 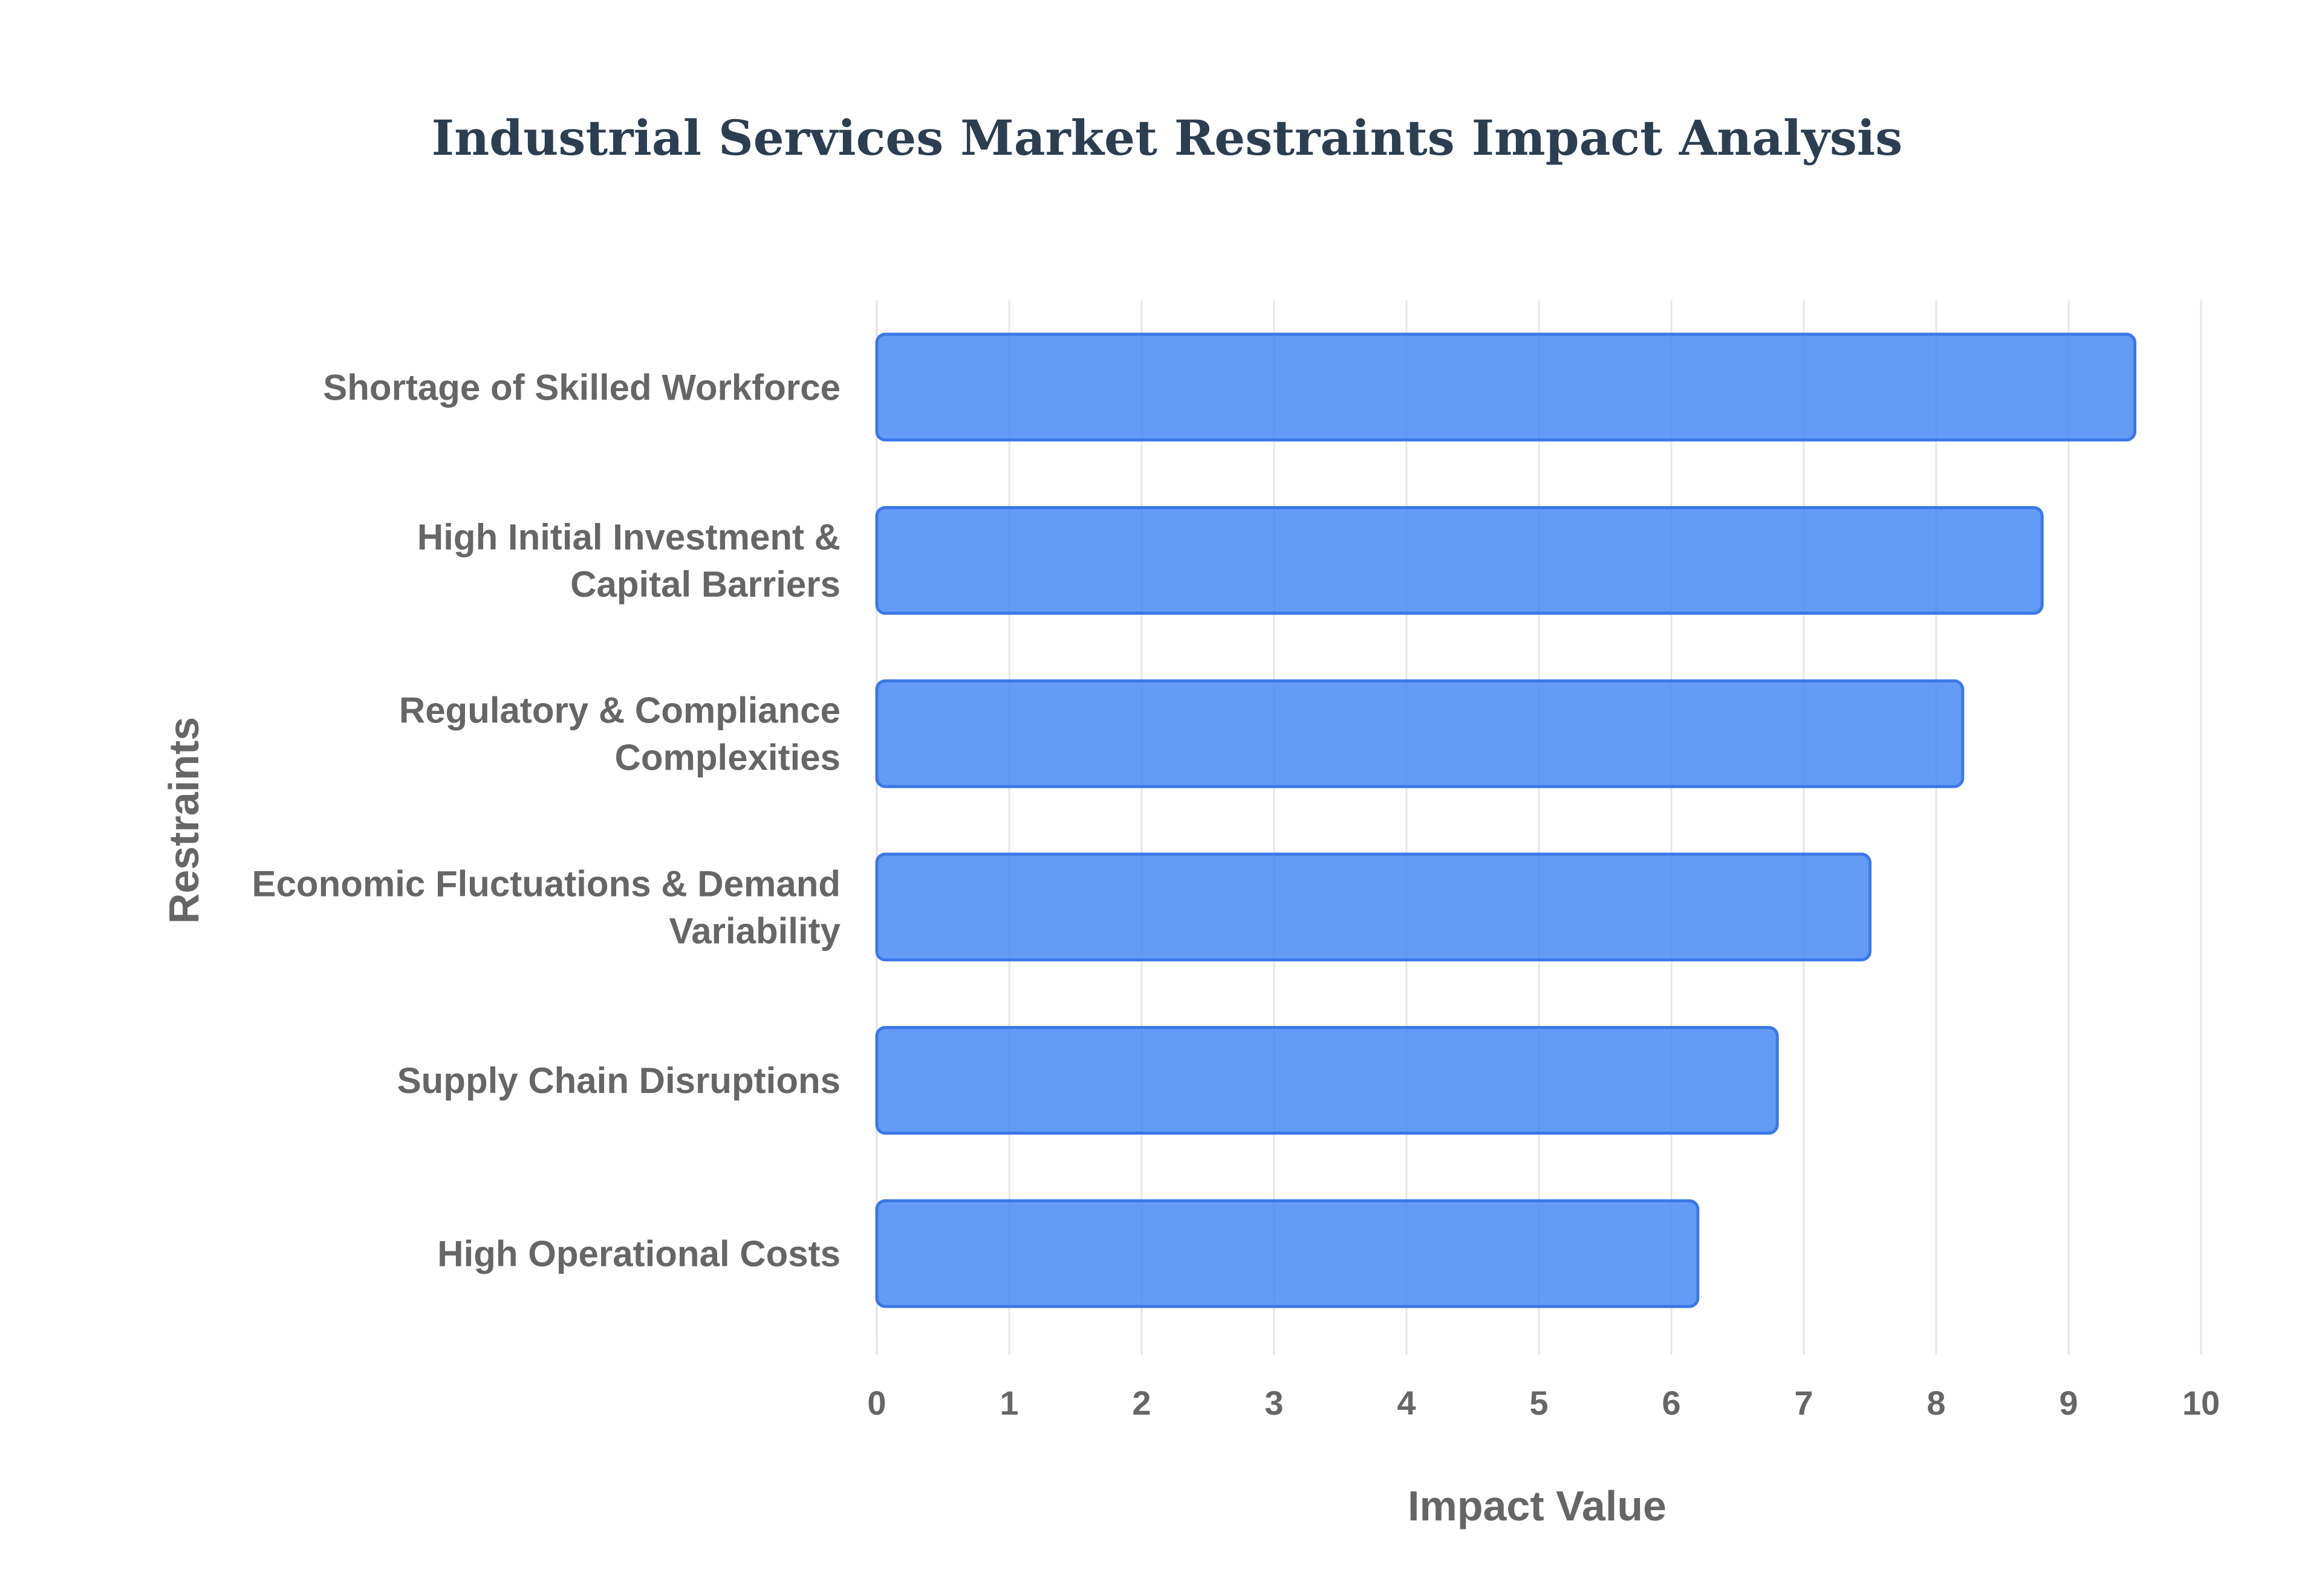 What do you see at coordinates (184, 820) in the screenshot?
I see `y-axis-title: Restraints` at bounding box center [184, 820].